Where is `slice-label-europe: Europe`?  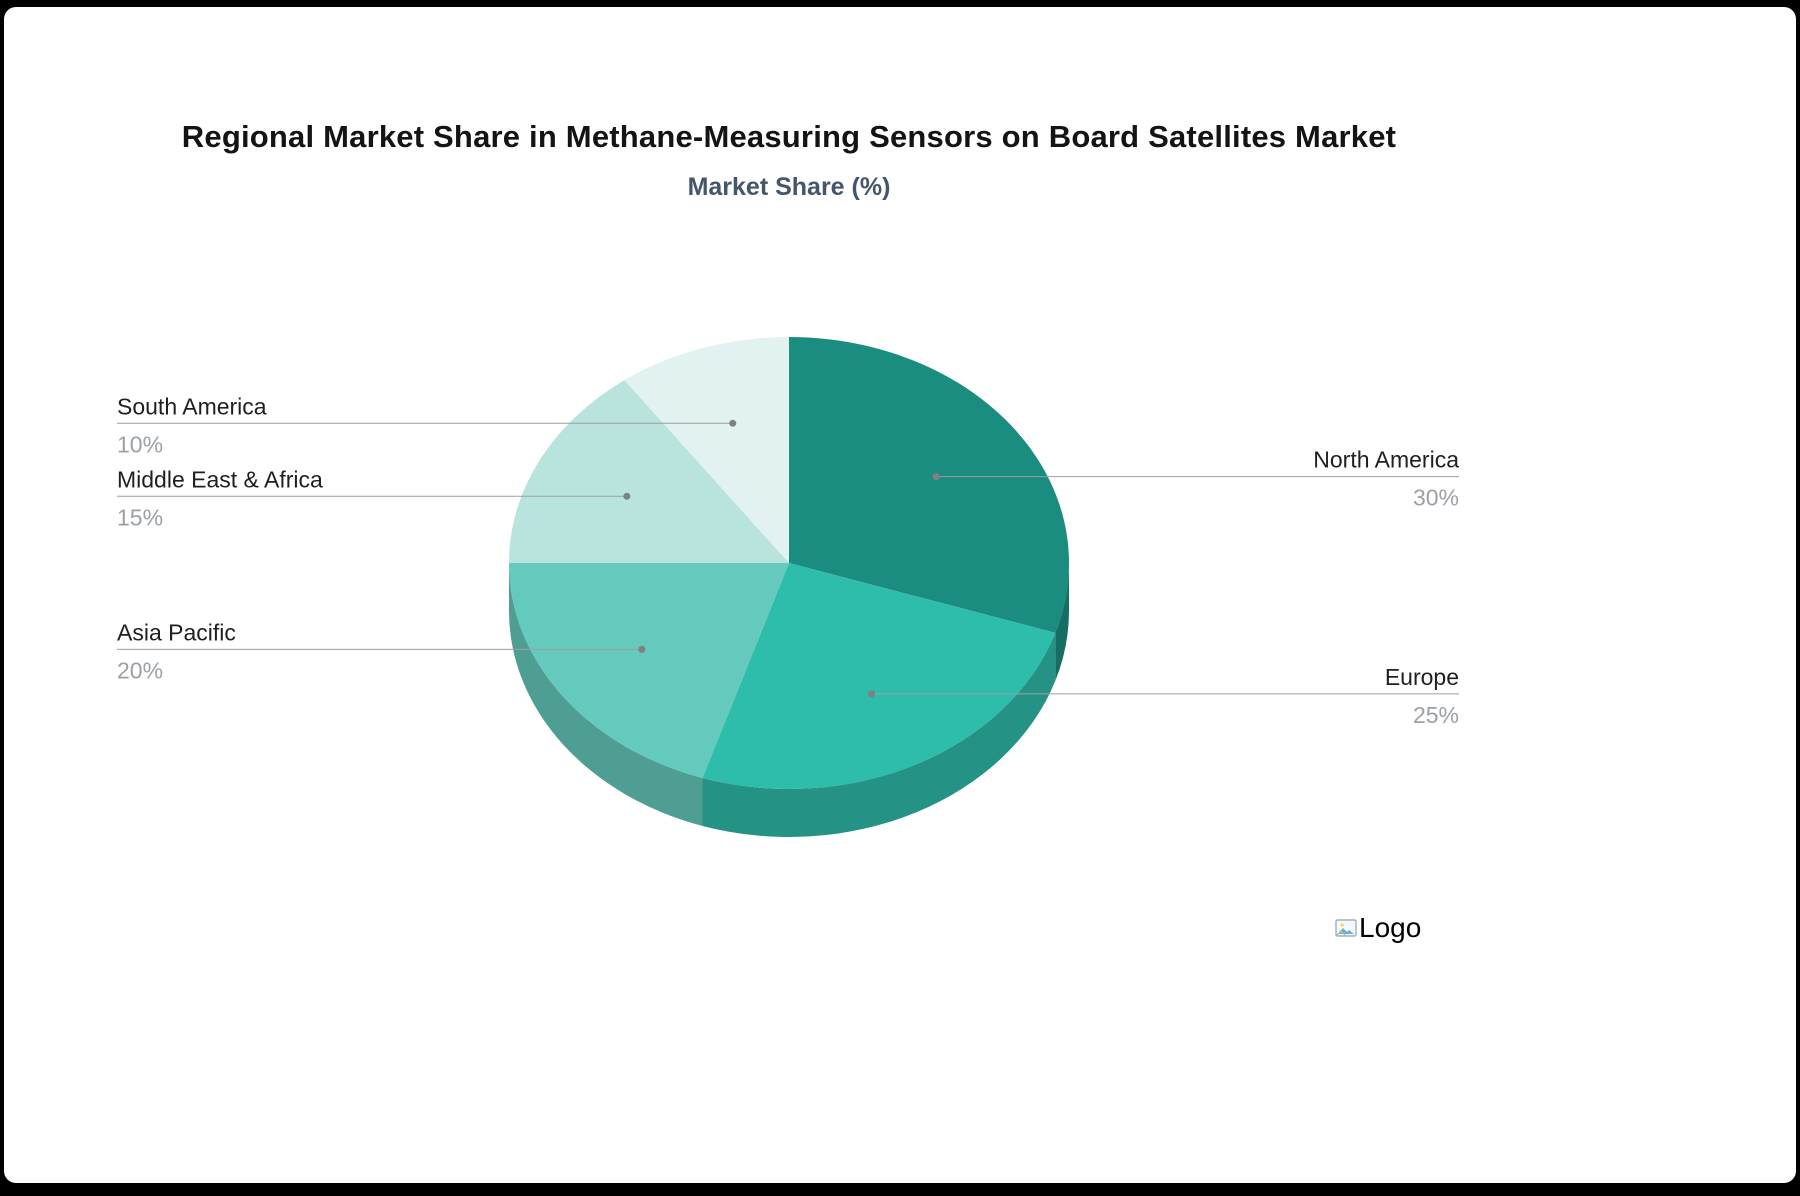 slice-label-europe: Europe is located at coordinates (1422, 677).